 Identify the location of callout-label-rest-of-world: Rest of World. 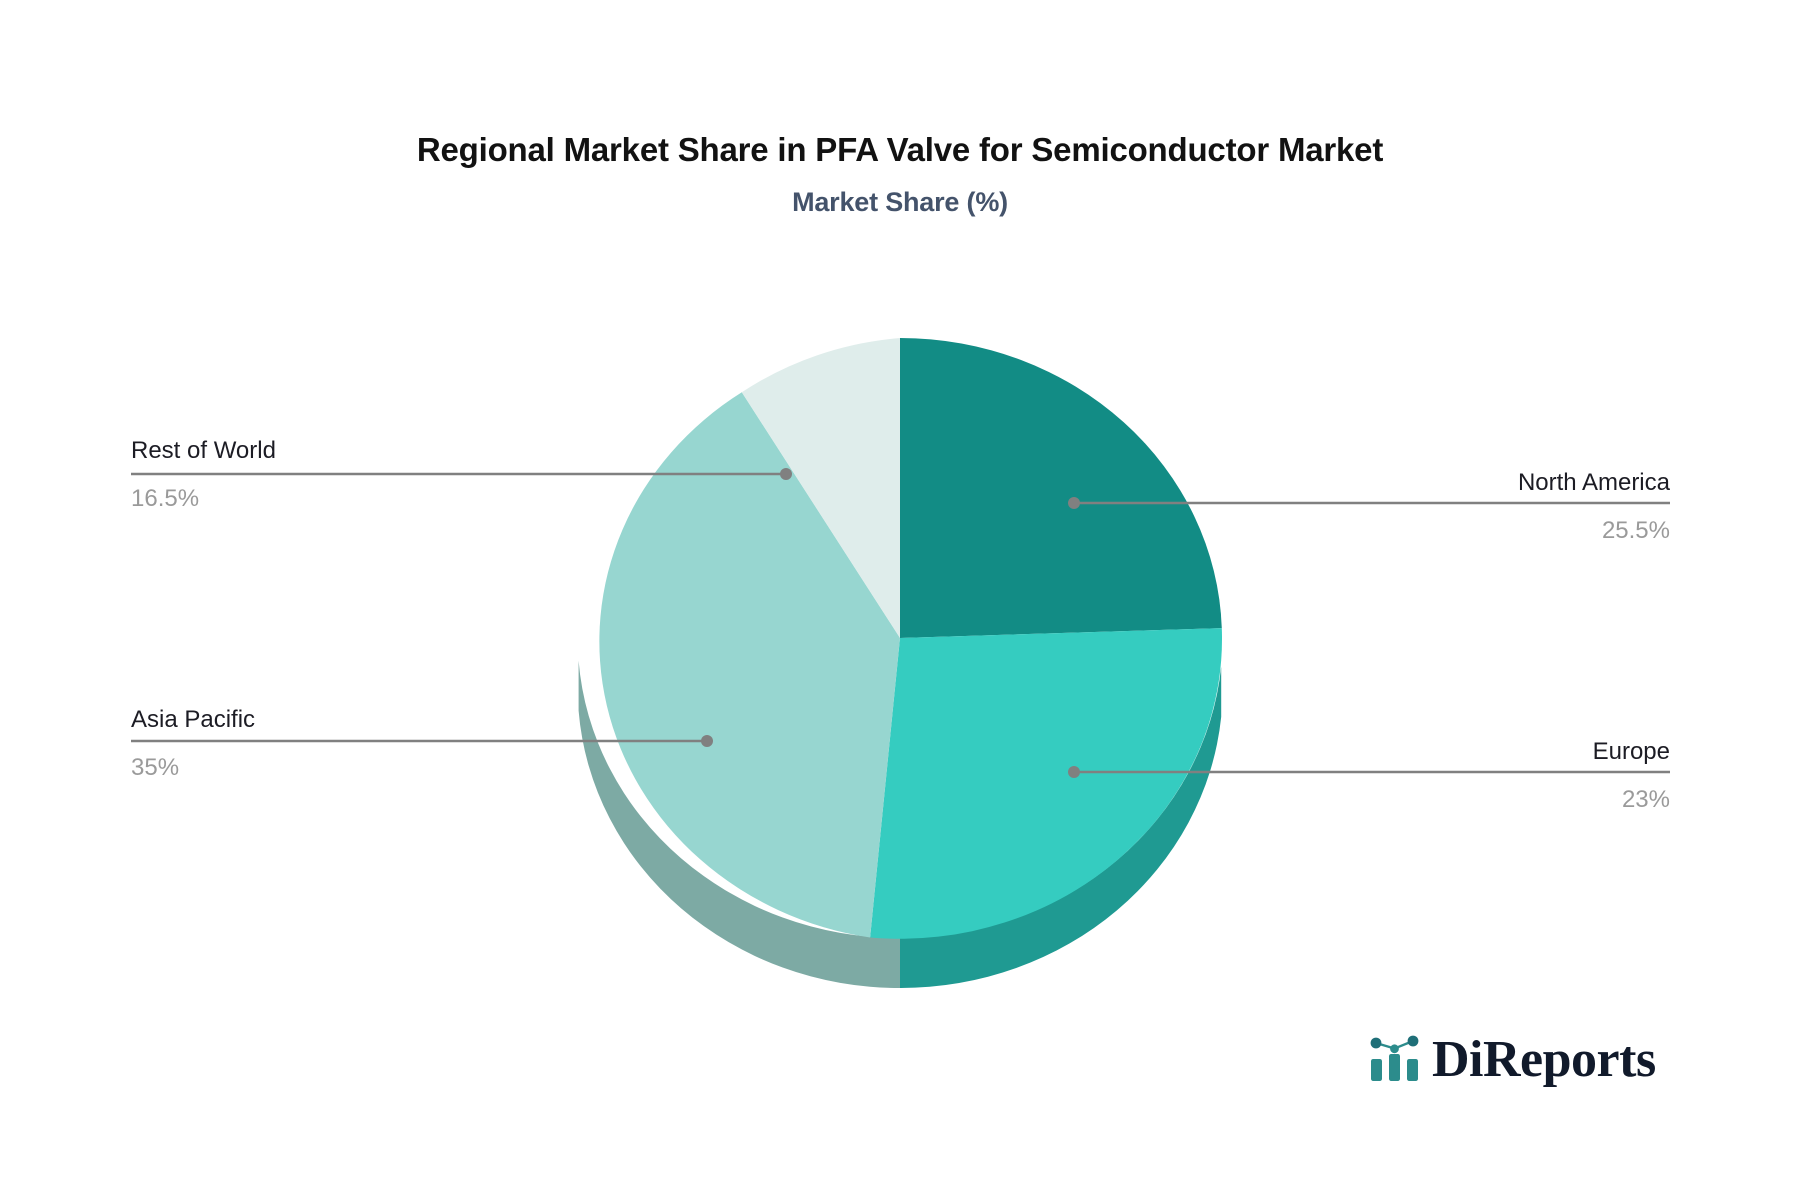
(203, 450).